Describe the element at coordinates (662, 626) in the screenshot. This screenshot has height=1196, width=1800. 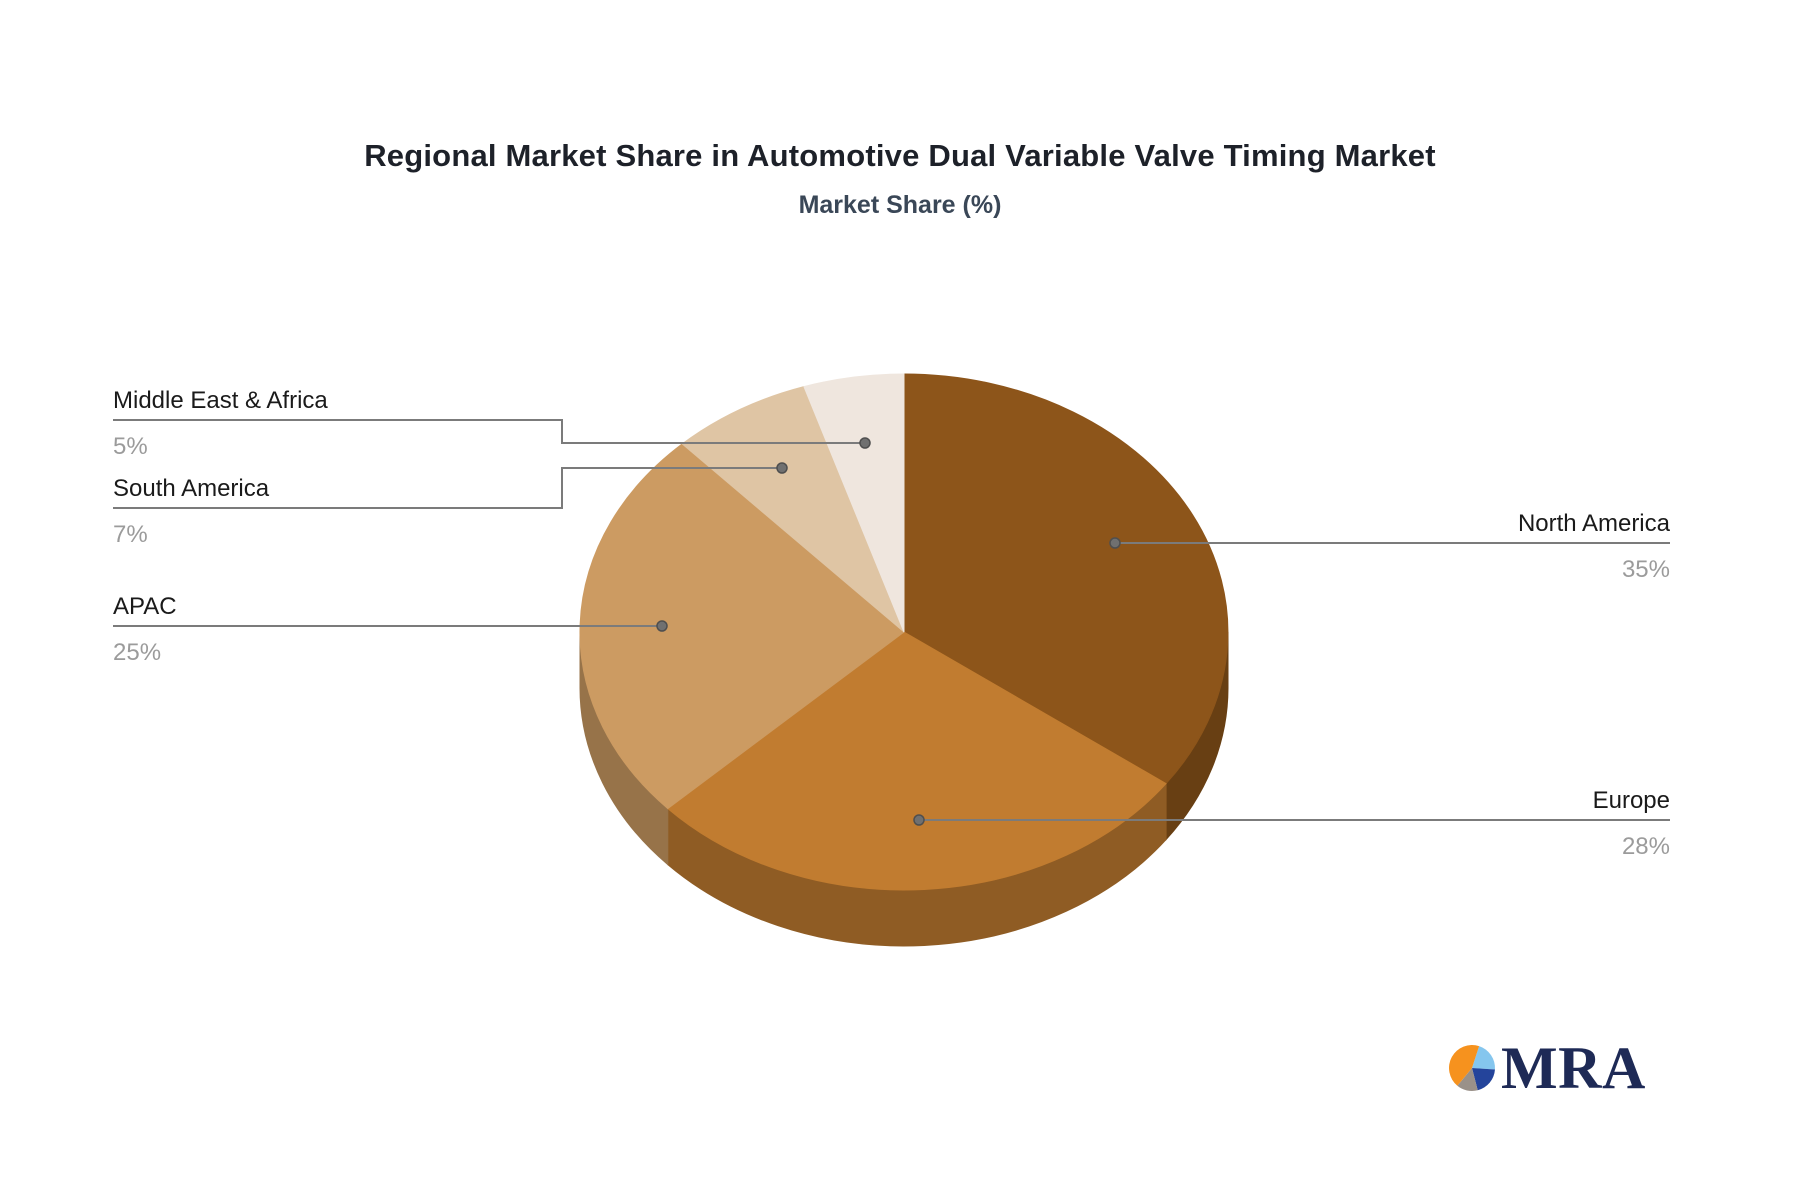
I see `leader-dot-apac` at that location.